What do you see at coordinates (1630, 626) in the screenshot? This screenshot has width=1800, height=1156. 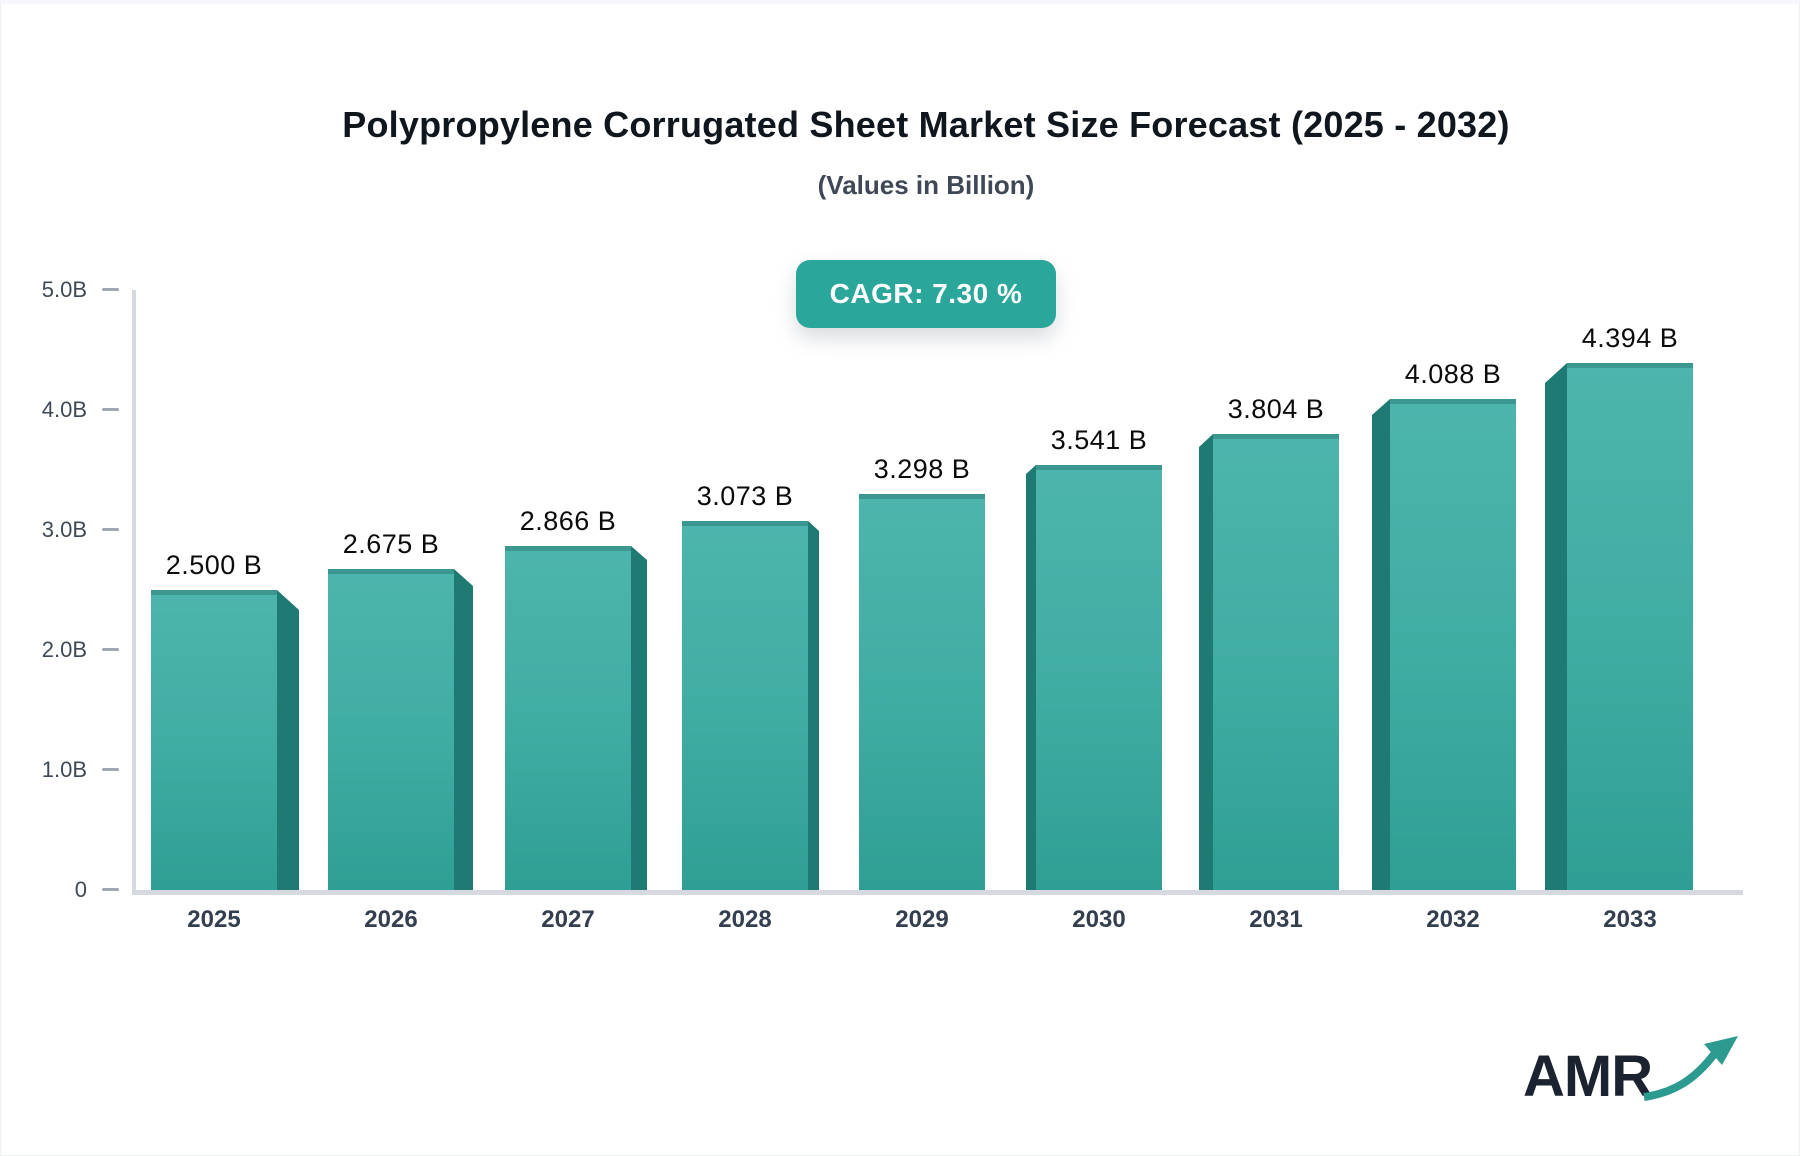 I see `bar-2033` at bounding box center [1630, 626].